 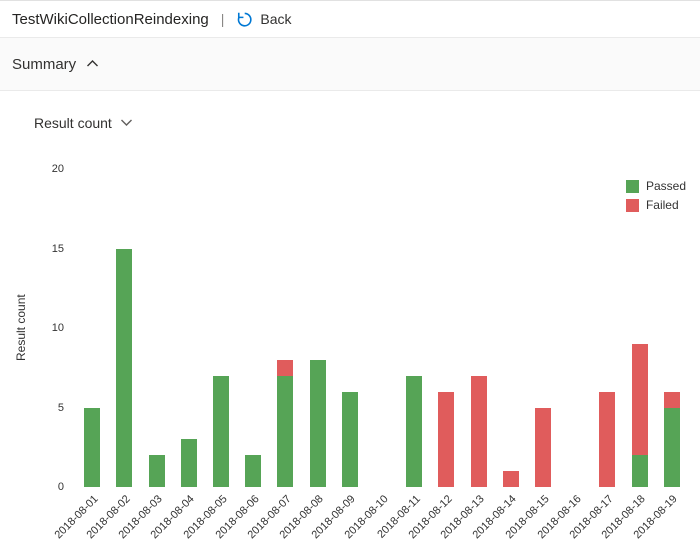 What do you see at coordinates (499, 355) in the screenshot?
I see `bar-column: 2018-08-14` at bounding box center [499, 355].